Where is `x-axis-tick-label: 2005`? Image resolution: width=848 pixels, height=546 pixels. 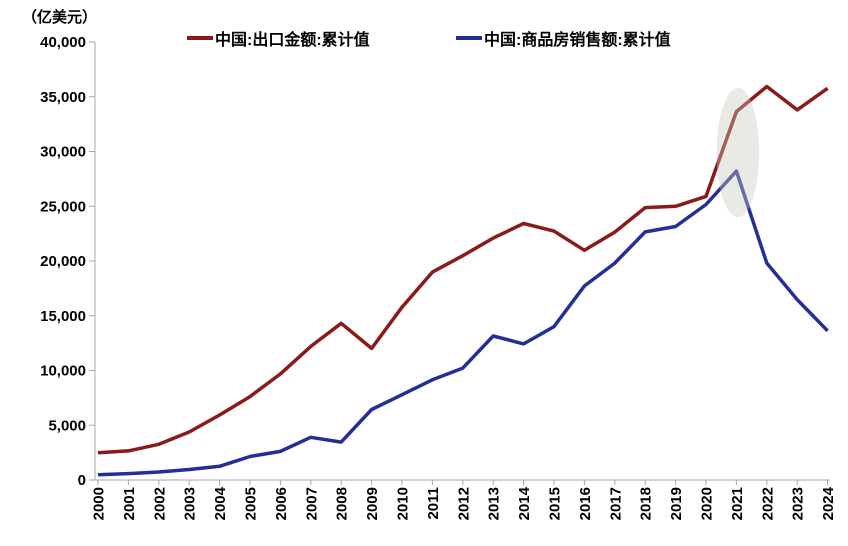 x-axis-tick-label: 2005 is located at coordinates (251, 503).